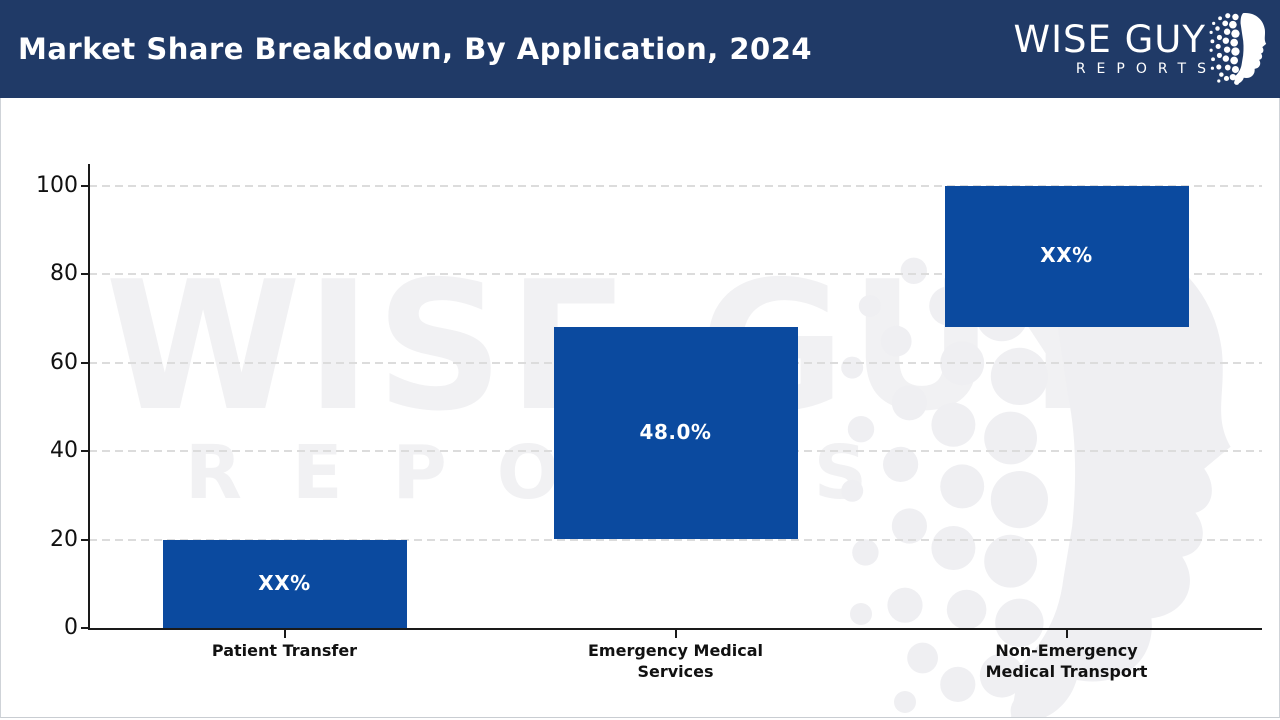  I want to click on wiseguy-logo-text: WISE GUY REPORTS, so click(1109, 47).